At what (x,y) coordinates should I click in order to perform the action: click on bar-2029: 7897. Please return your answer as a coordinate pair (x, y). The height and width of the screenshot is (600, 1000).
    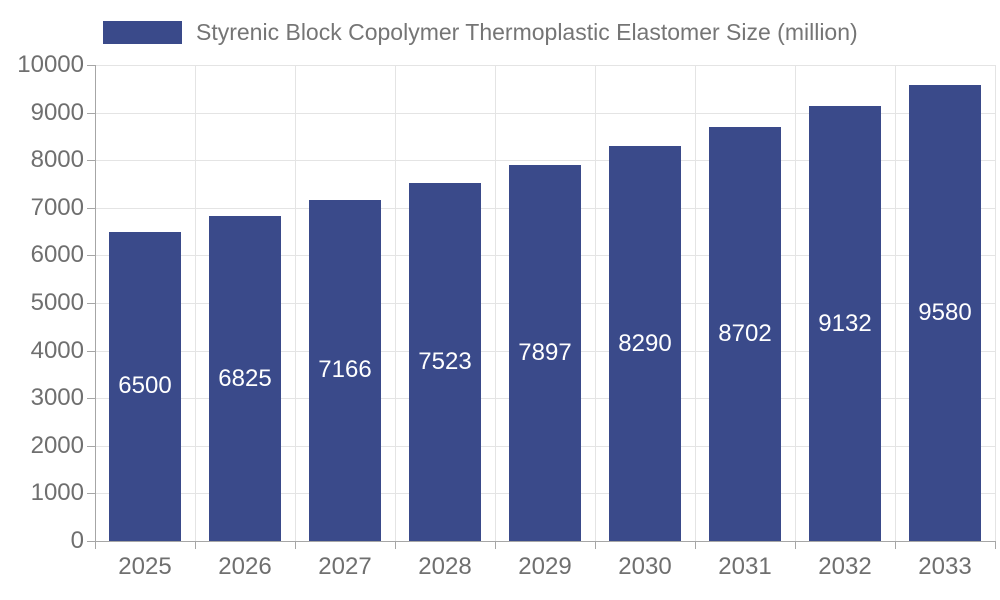
    Looking at the image, I should click on (545, 353).